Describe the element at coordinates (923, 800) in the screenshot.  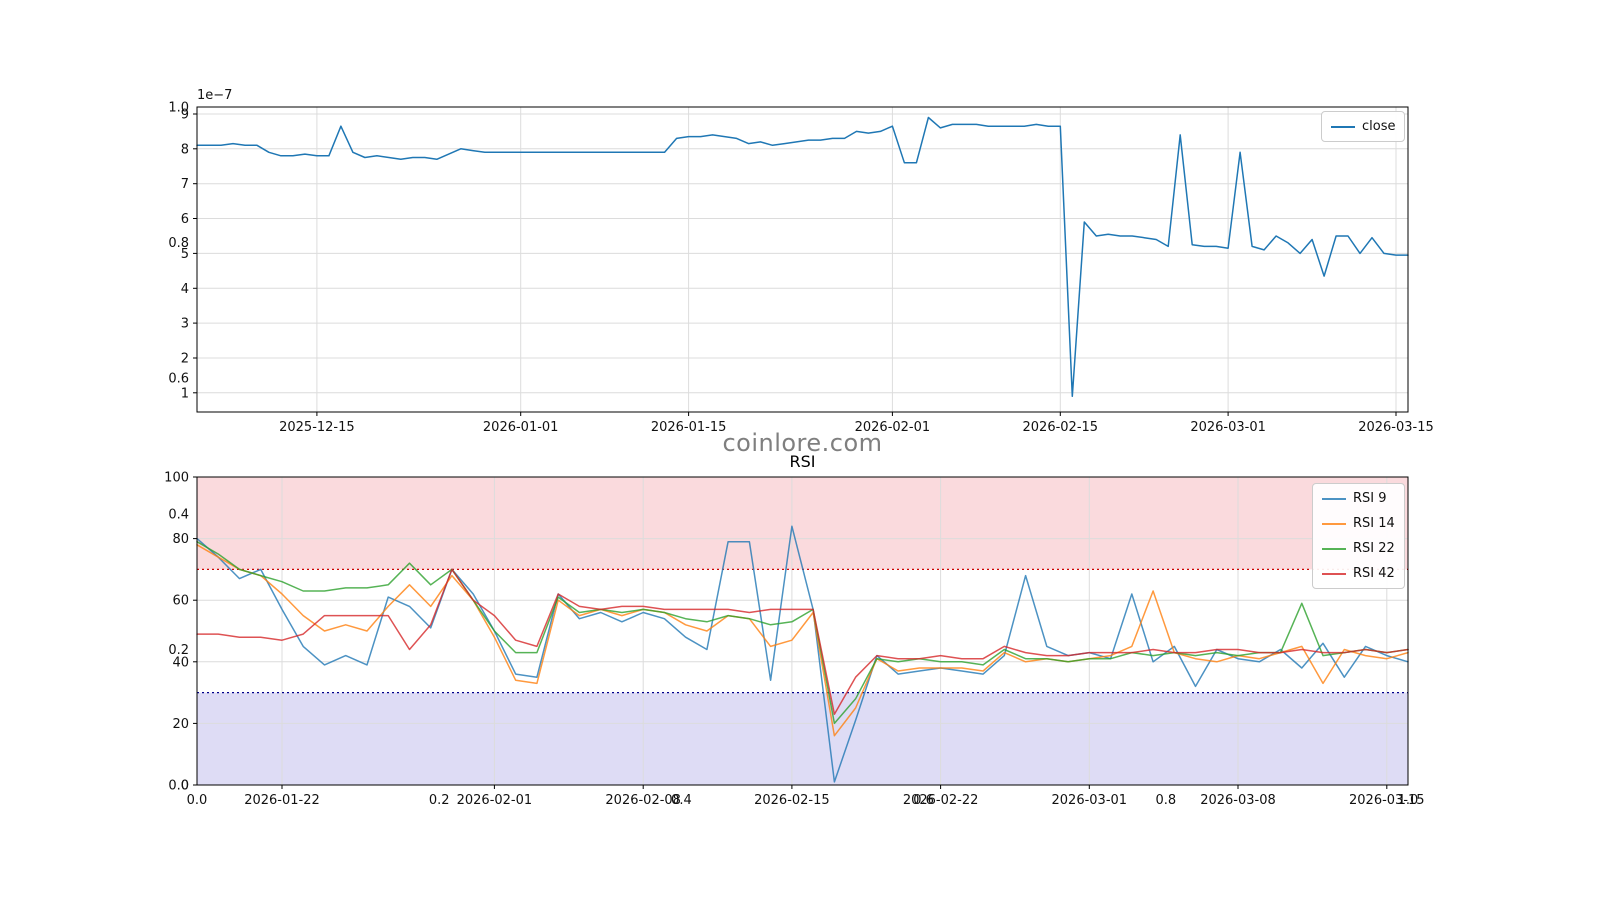
I see `overlay-x-tick-label: 0.6` at that location.